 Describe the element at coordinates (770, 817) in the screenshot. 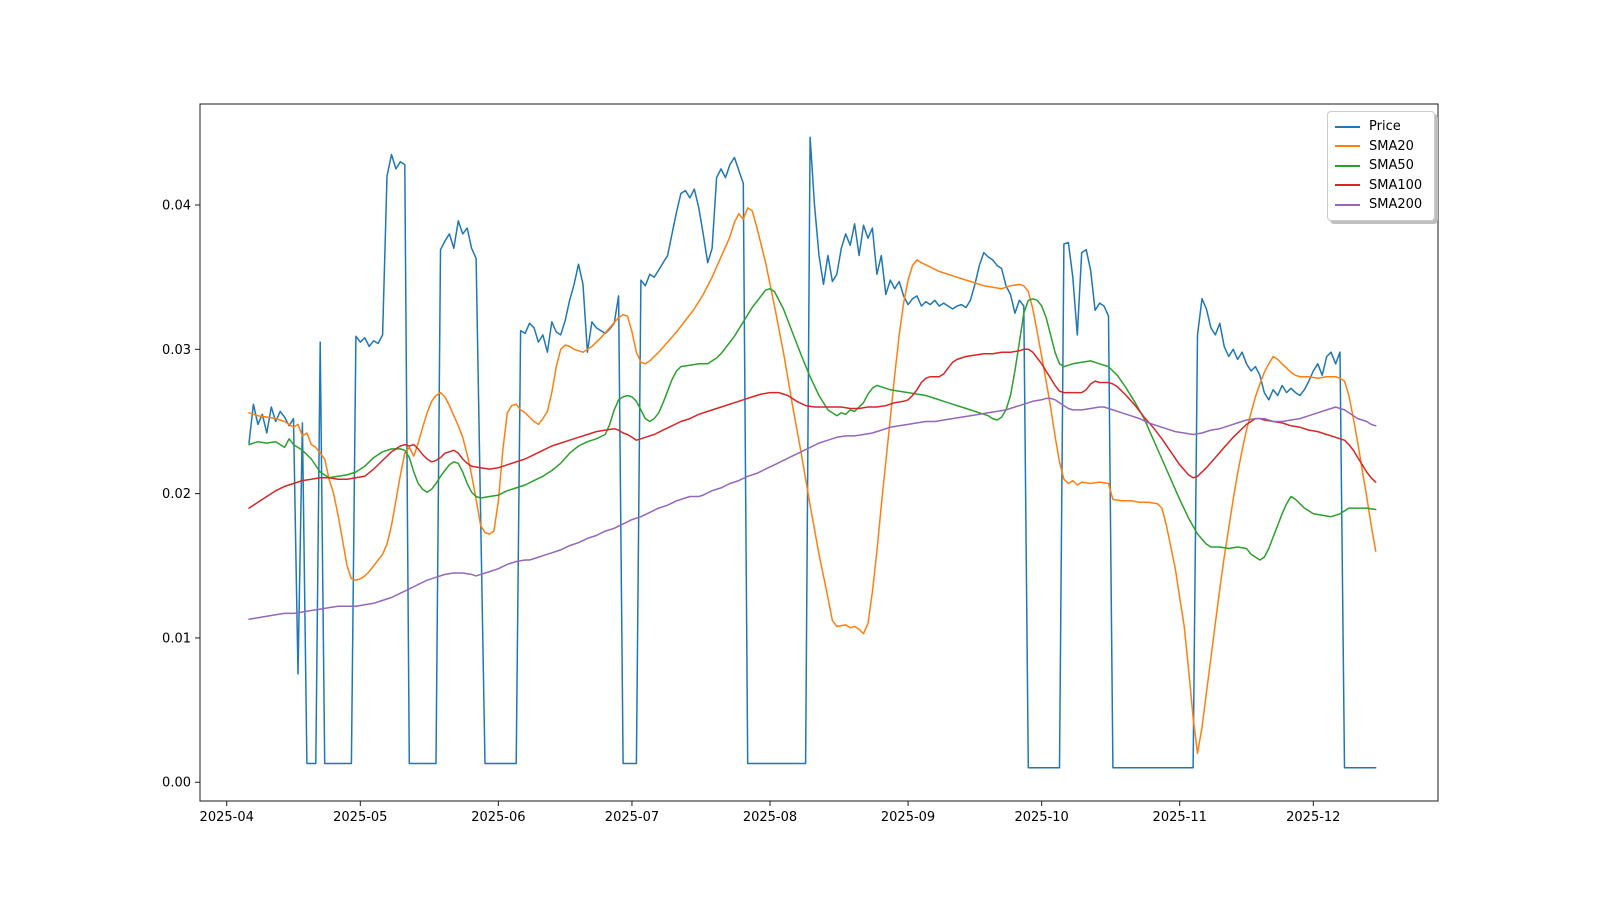

I see `x-tick-label: 2025-08` at that location.